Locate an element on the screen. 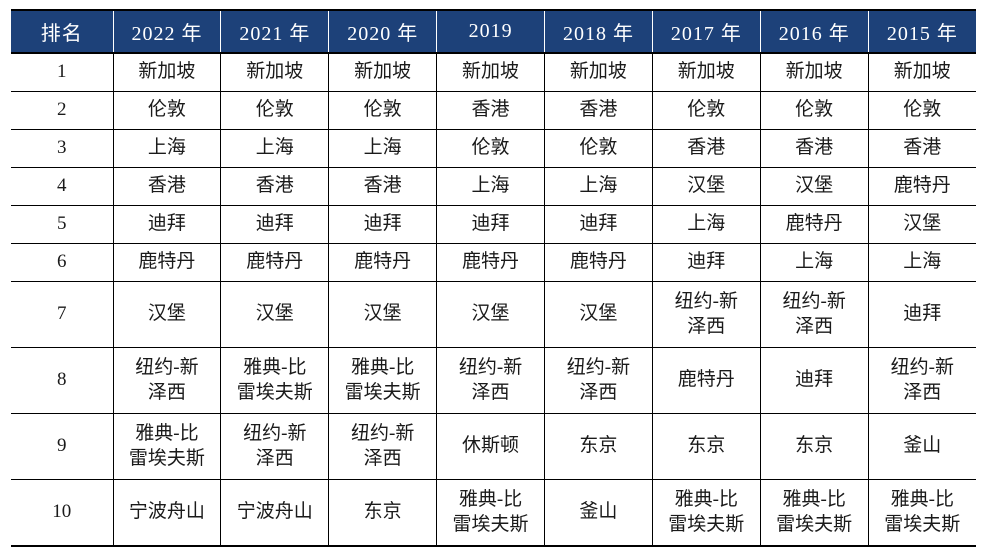  port-cell-2016-rank-5: 鹿特丹 is located at coordinates (814, 224).